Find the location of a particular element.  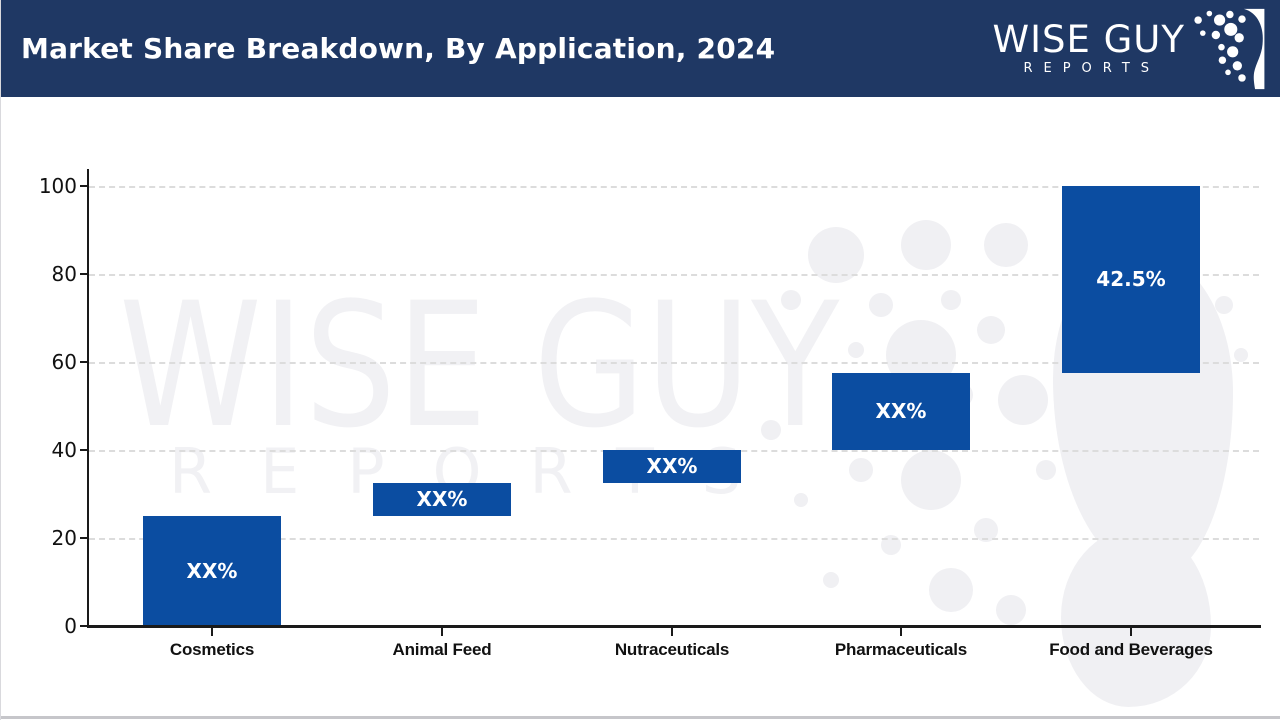

brand-logo: WISE GUY REPORTS is located at coordinates (1130, 49).